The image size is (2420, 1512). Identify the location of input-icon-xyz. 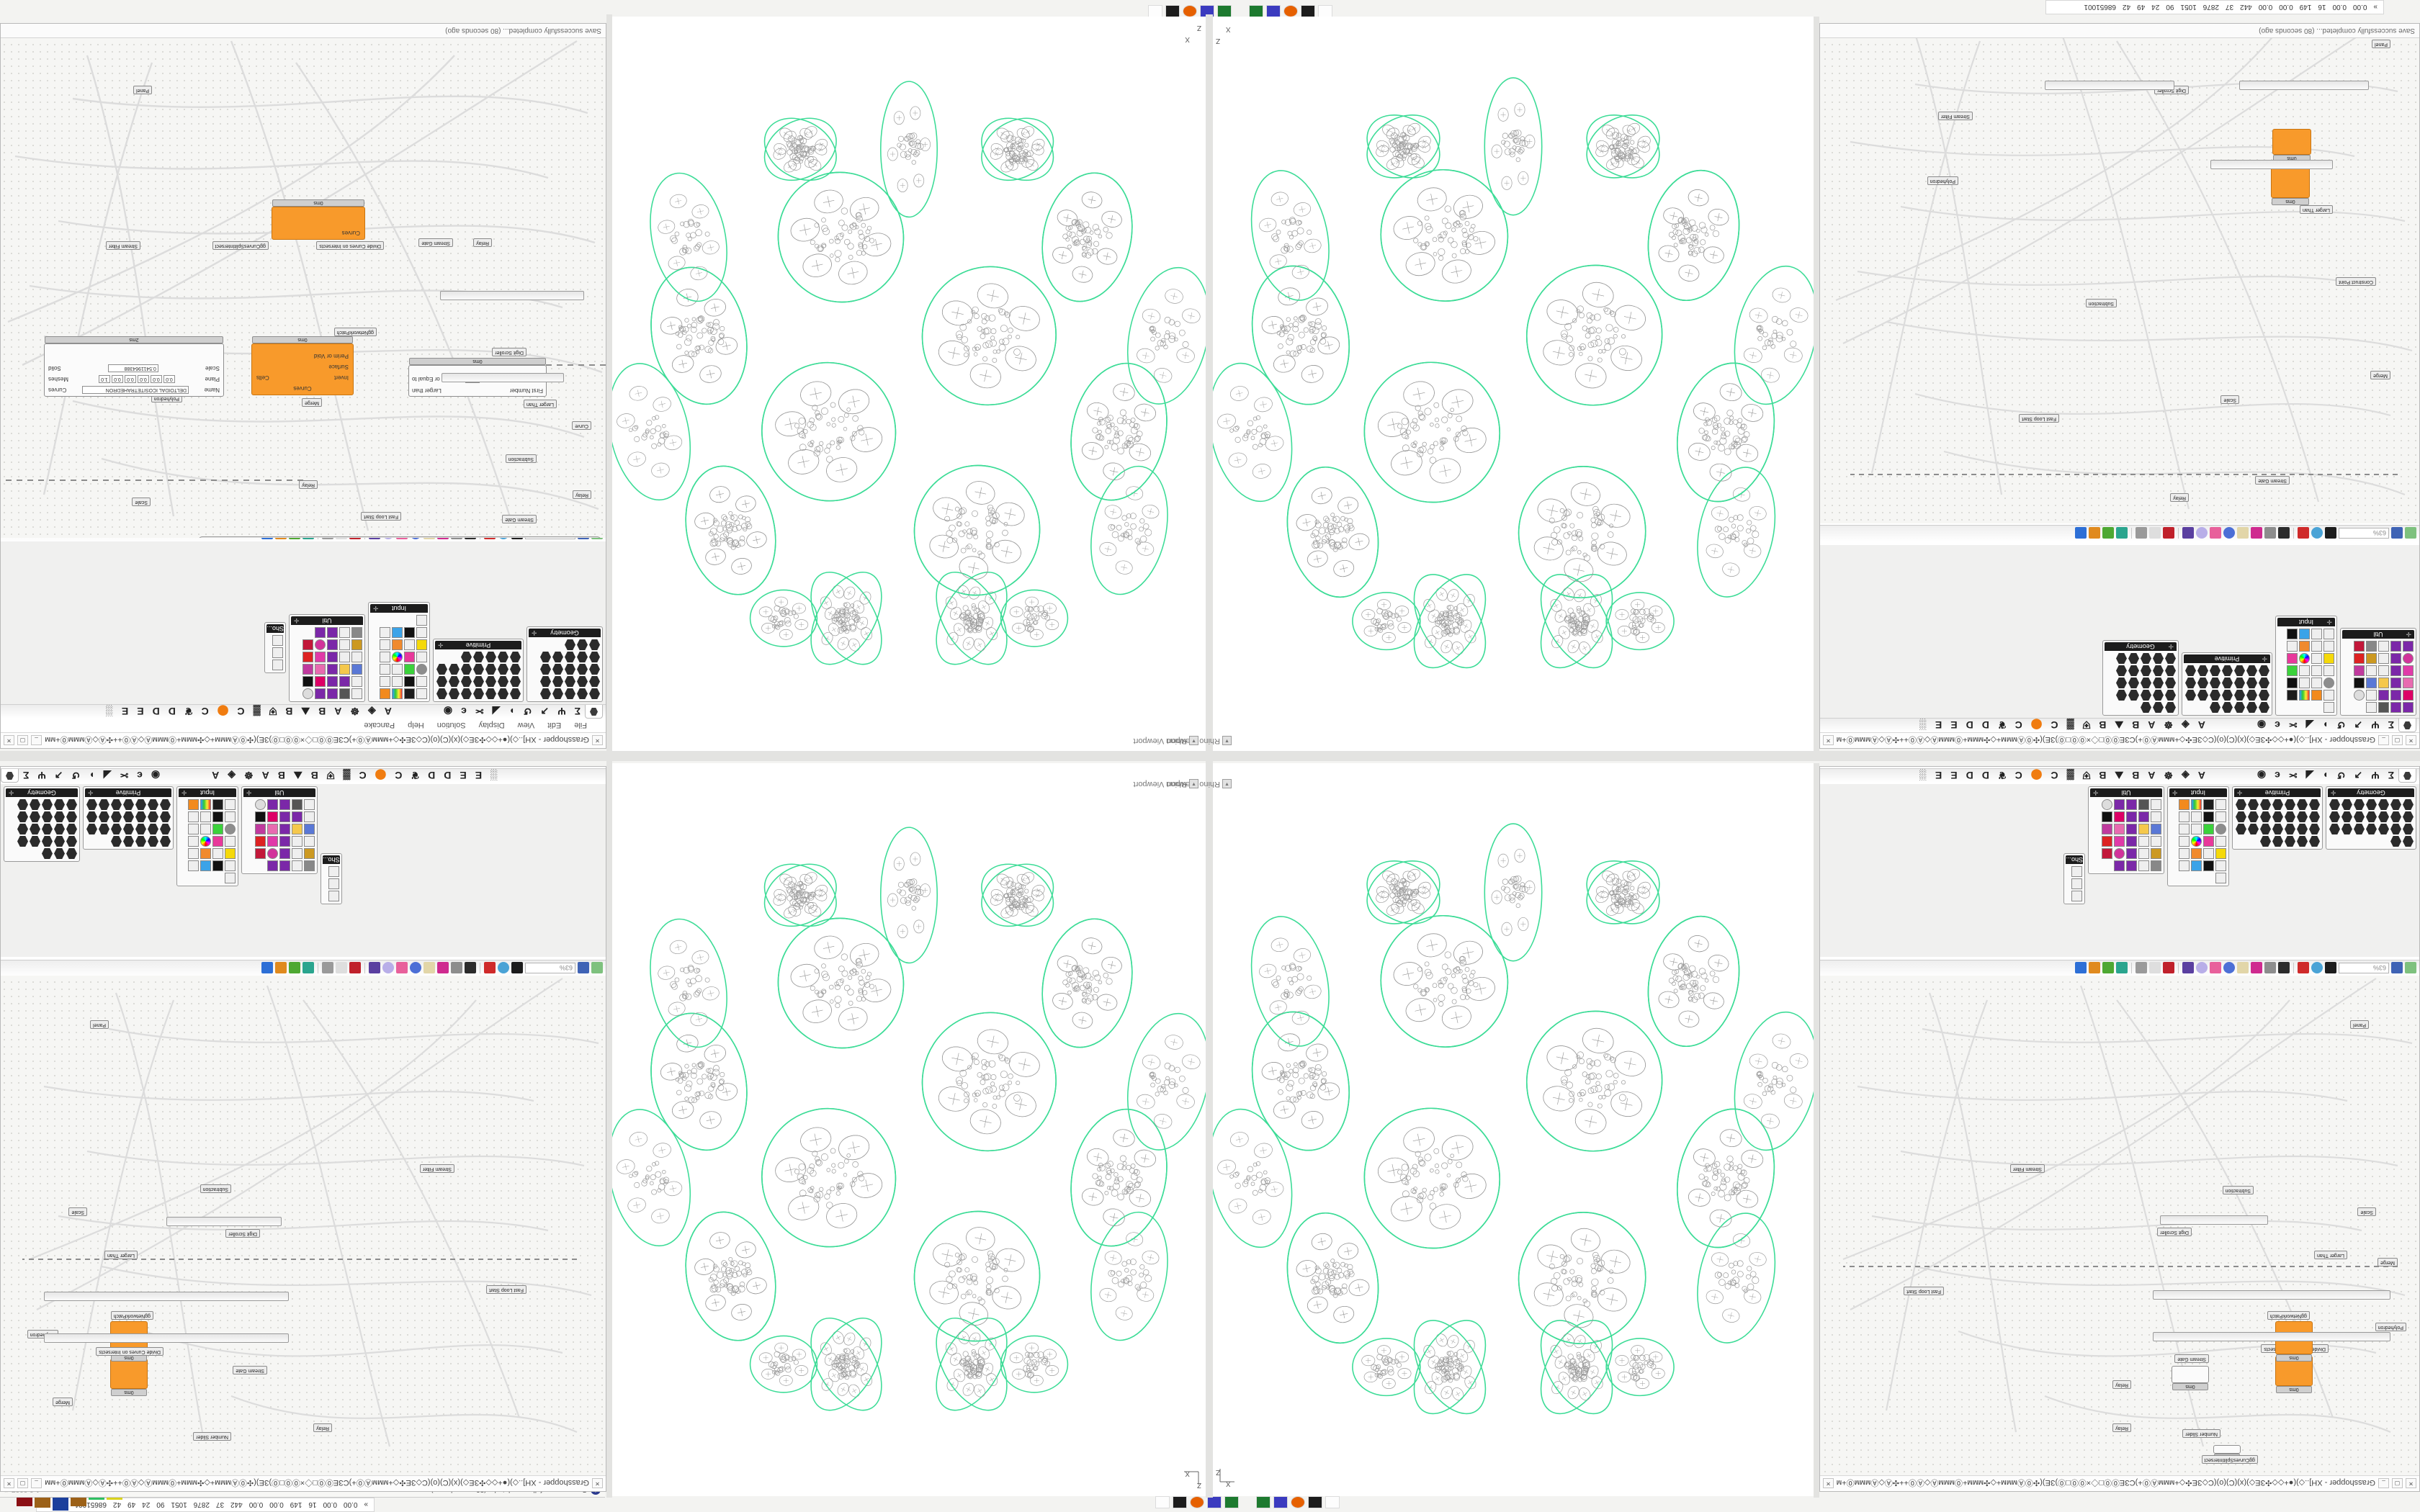
(2184, 853).